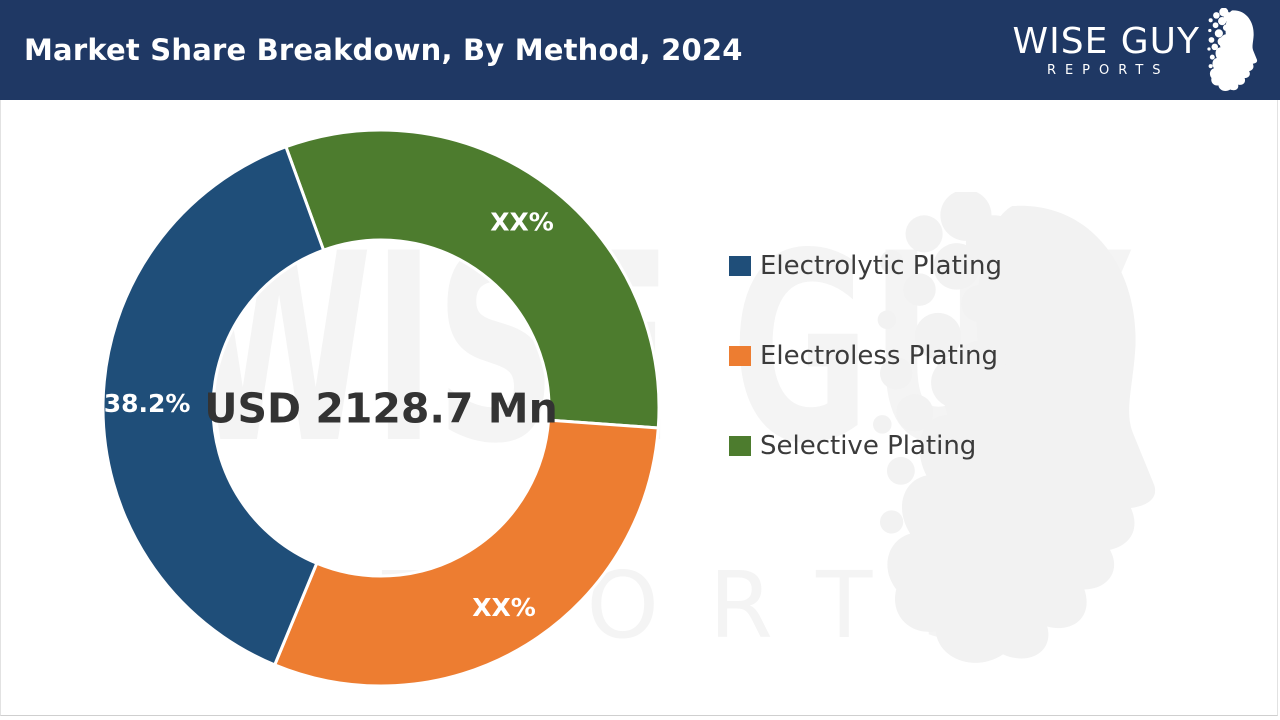  I want to click on wiseguy-logo-tagline: REPORTS, so click(1108, 70).